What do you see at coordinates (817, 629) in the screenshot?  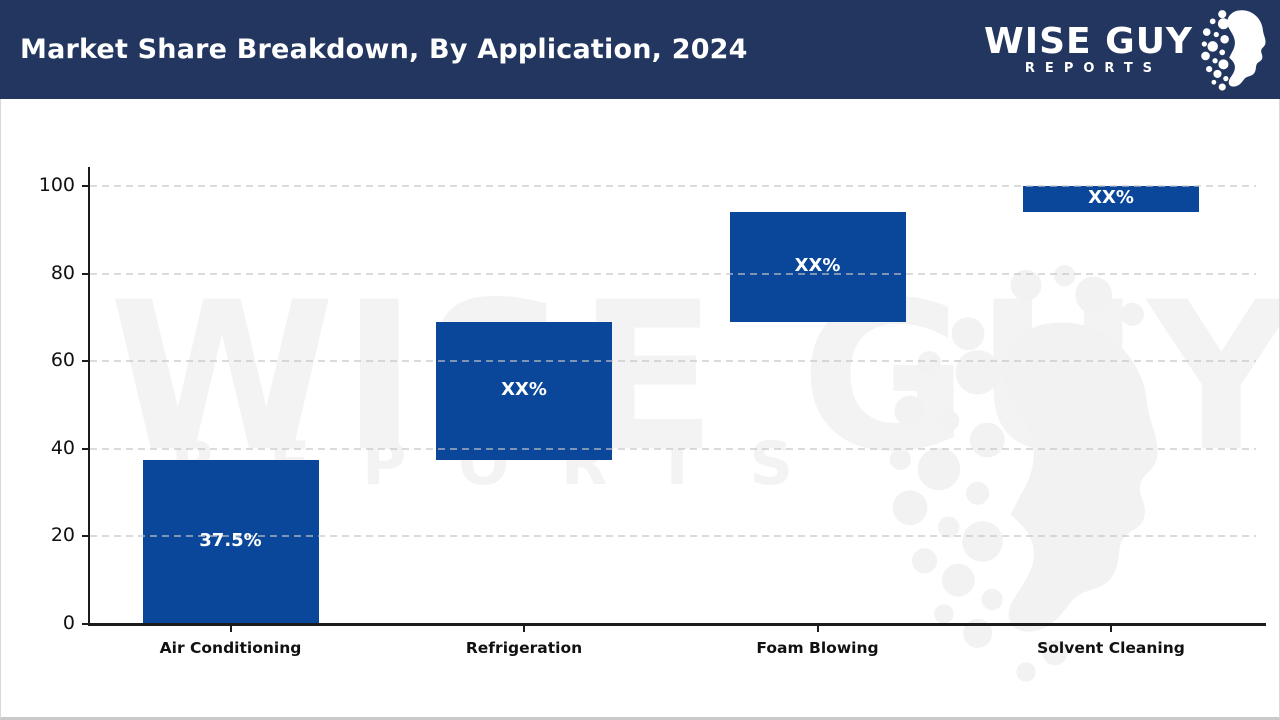 I see `x-tick-foam-blowing` at bounding box center [817, 629].